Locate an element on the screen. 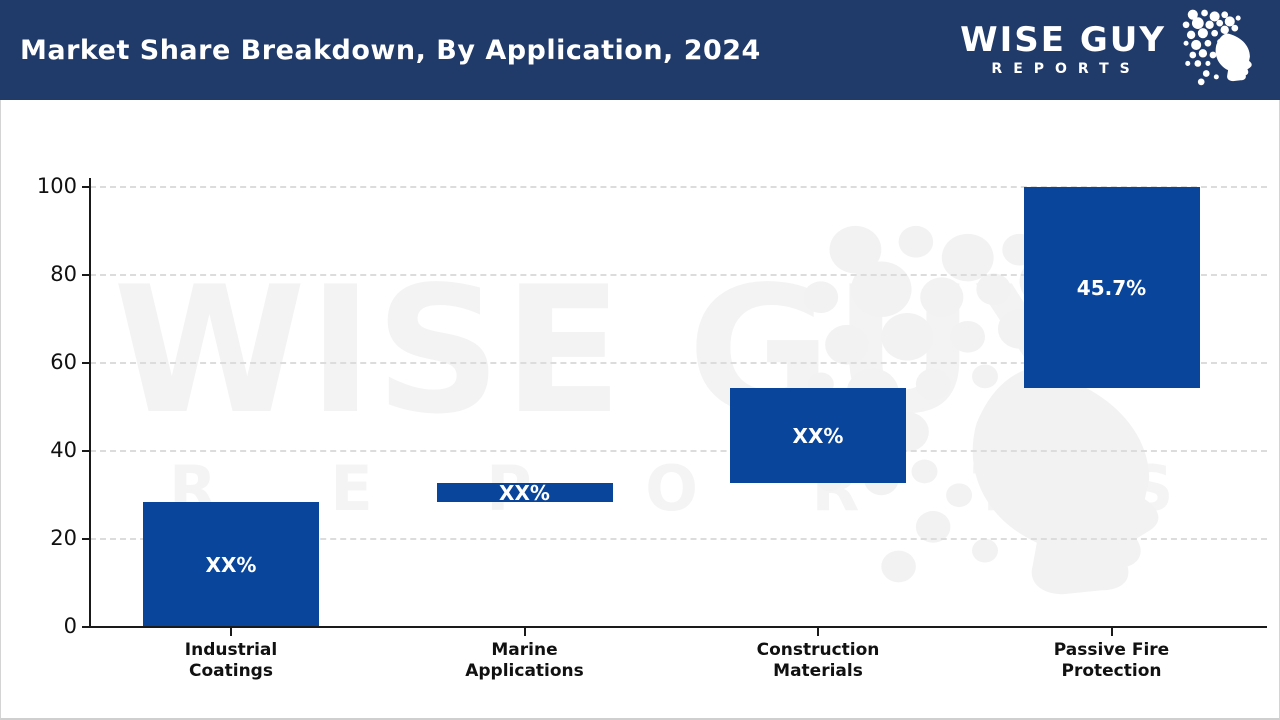 This screenshot has height=720, width=1280. x-category-label: Passive Fire Protection is located at coordinates (1112, 661).